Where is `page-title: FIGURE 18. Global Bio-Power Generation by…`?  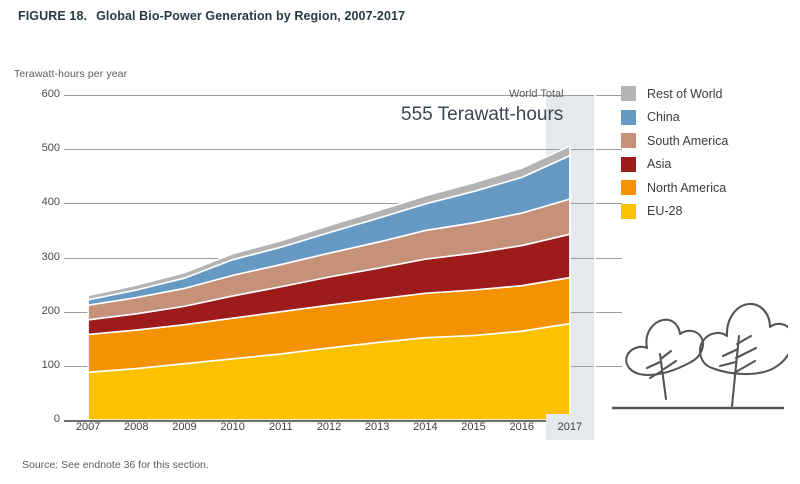 page-title: FIGURE 18. Global Bio-Power Generation by… is located at coordinates (211, 16).